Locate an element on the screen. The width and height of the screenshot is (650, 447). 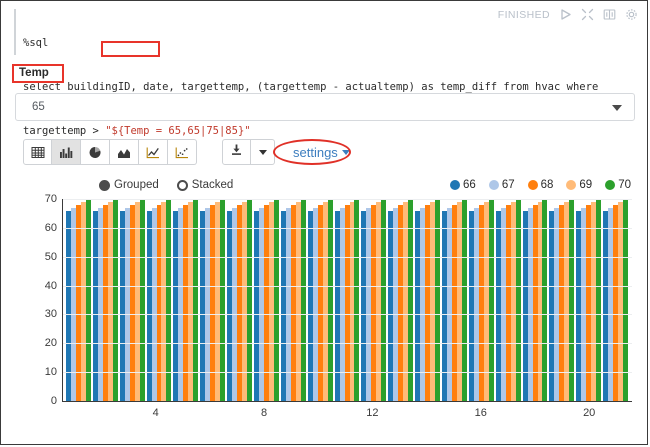
download-button is located at coordinates (236, 152).